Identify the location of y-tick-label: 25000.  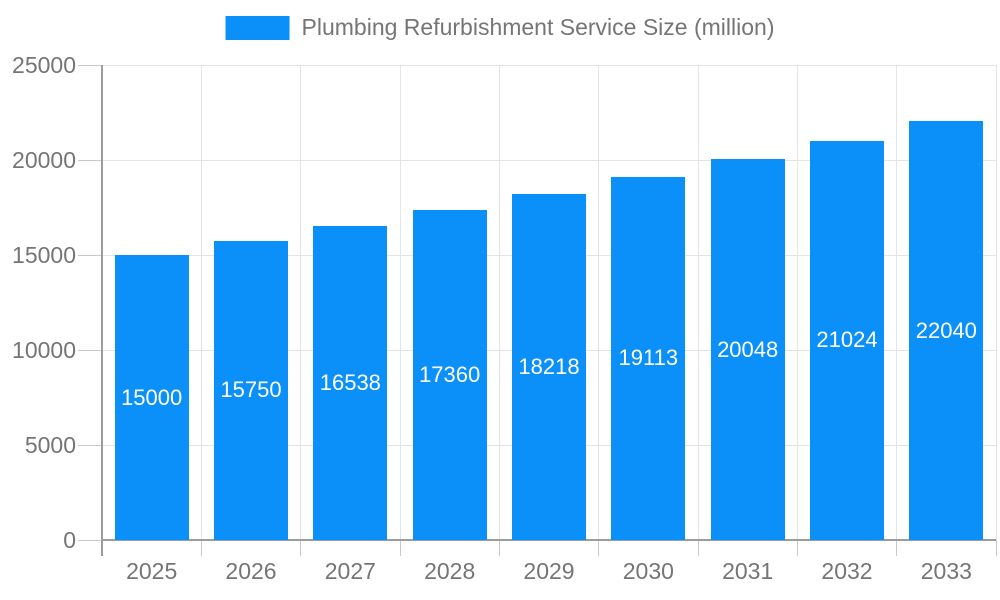
(44, 65).